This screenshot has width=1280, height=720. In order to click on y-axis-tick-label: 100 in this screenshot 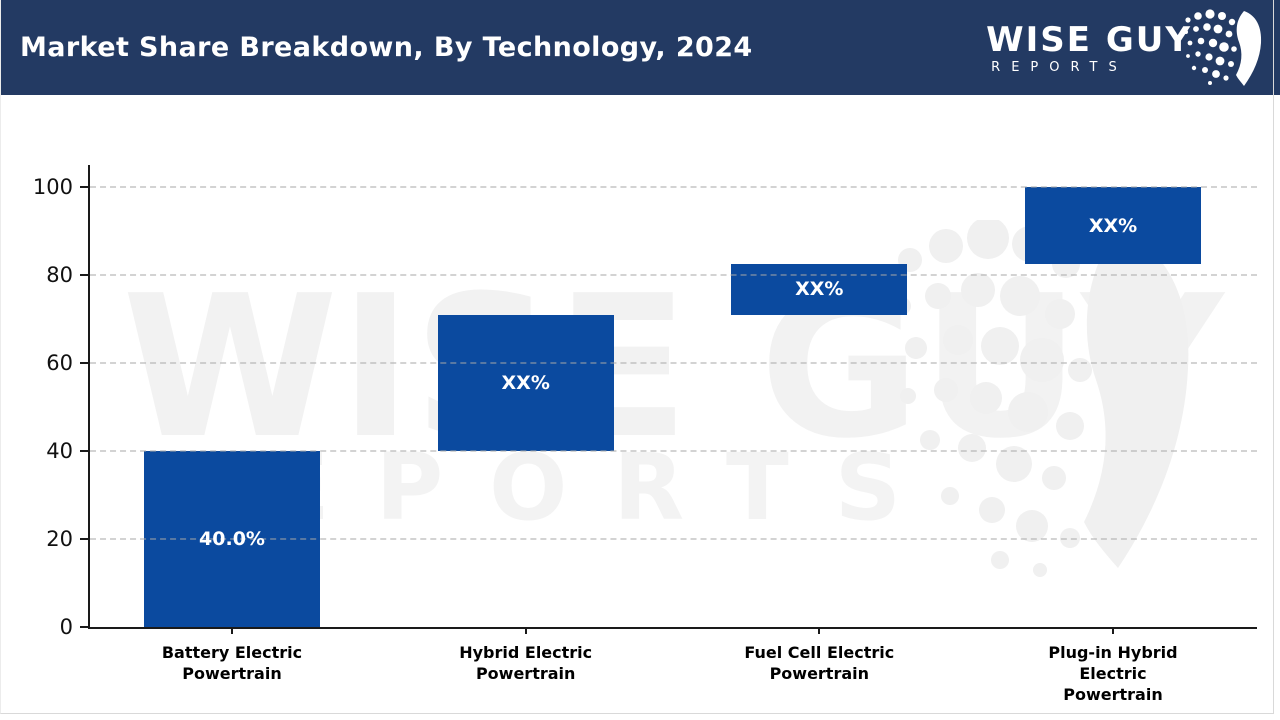, I will do `click(52, 187)`.